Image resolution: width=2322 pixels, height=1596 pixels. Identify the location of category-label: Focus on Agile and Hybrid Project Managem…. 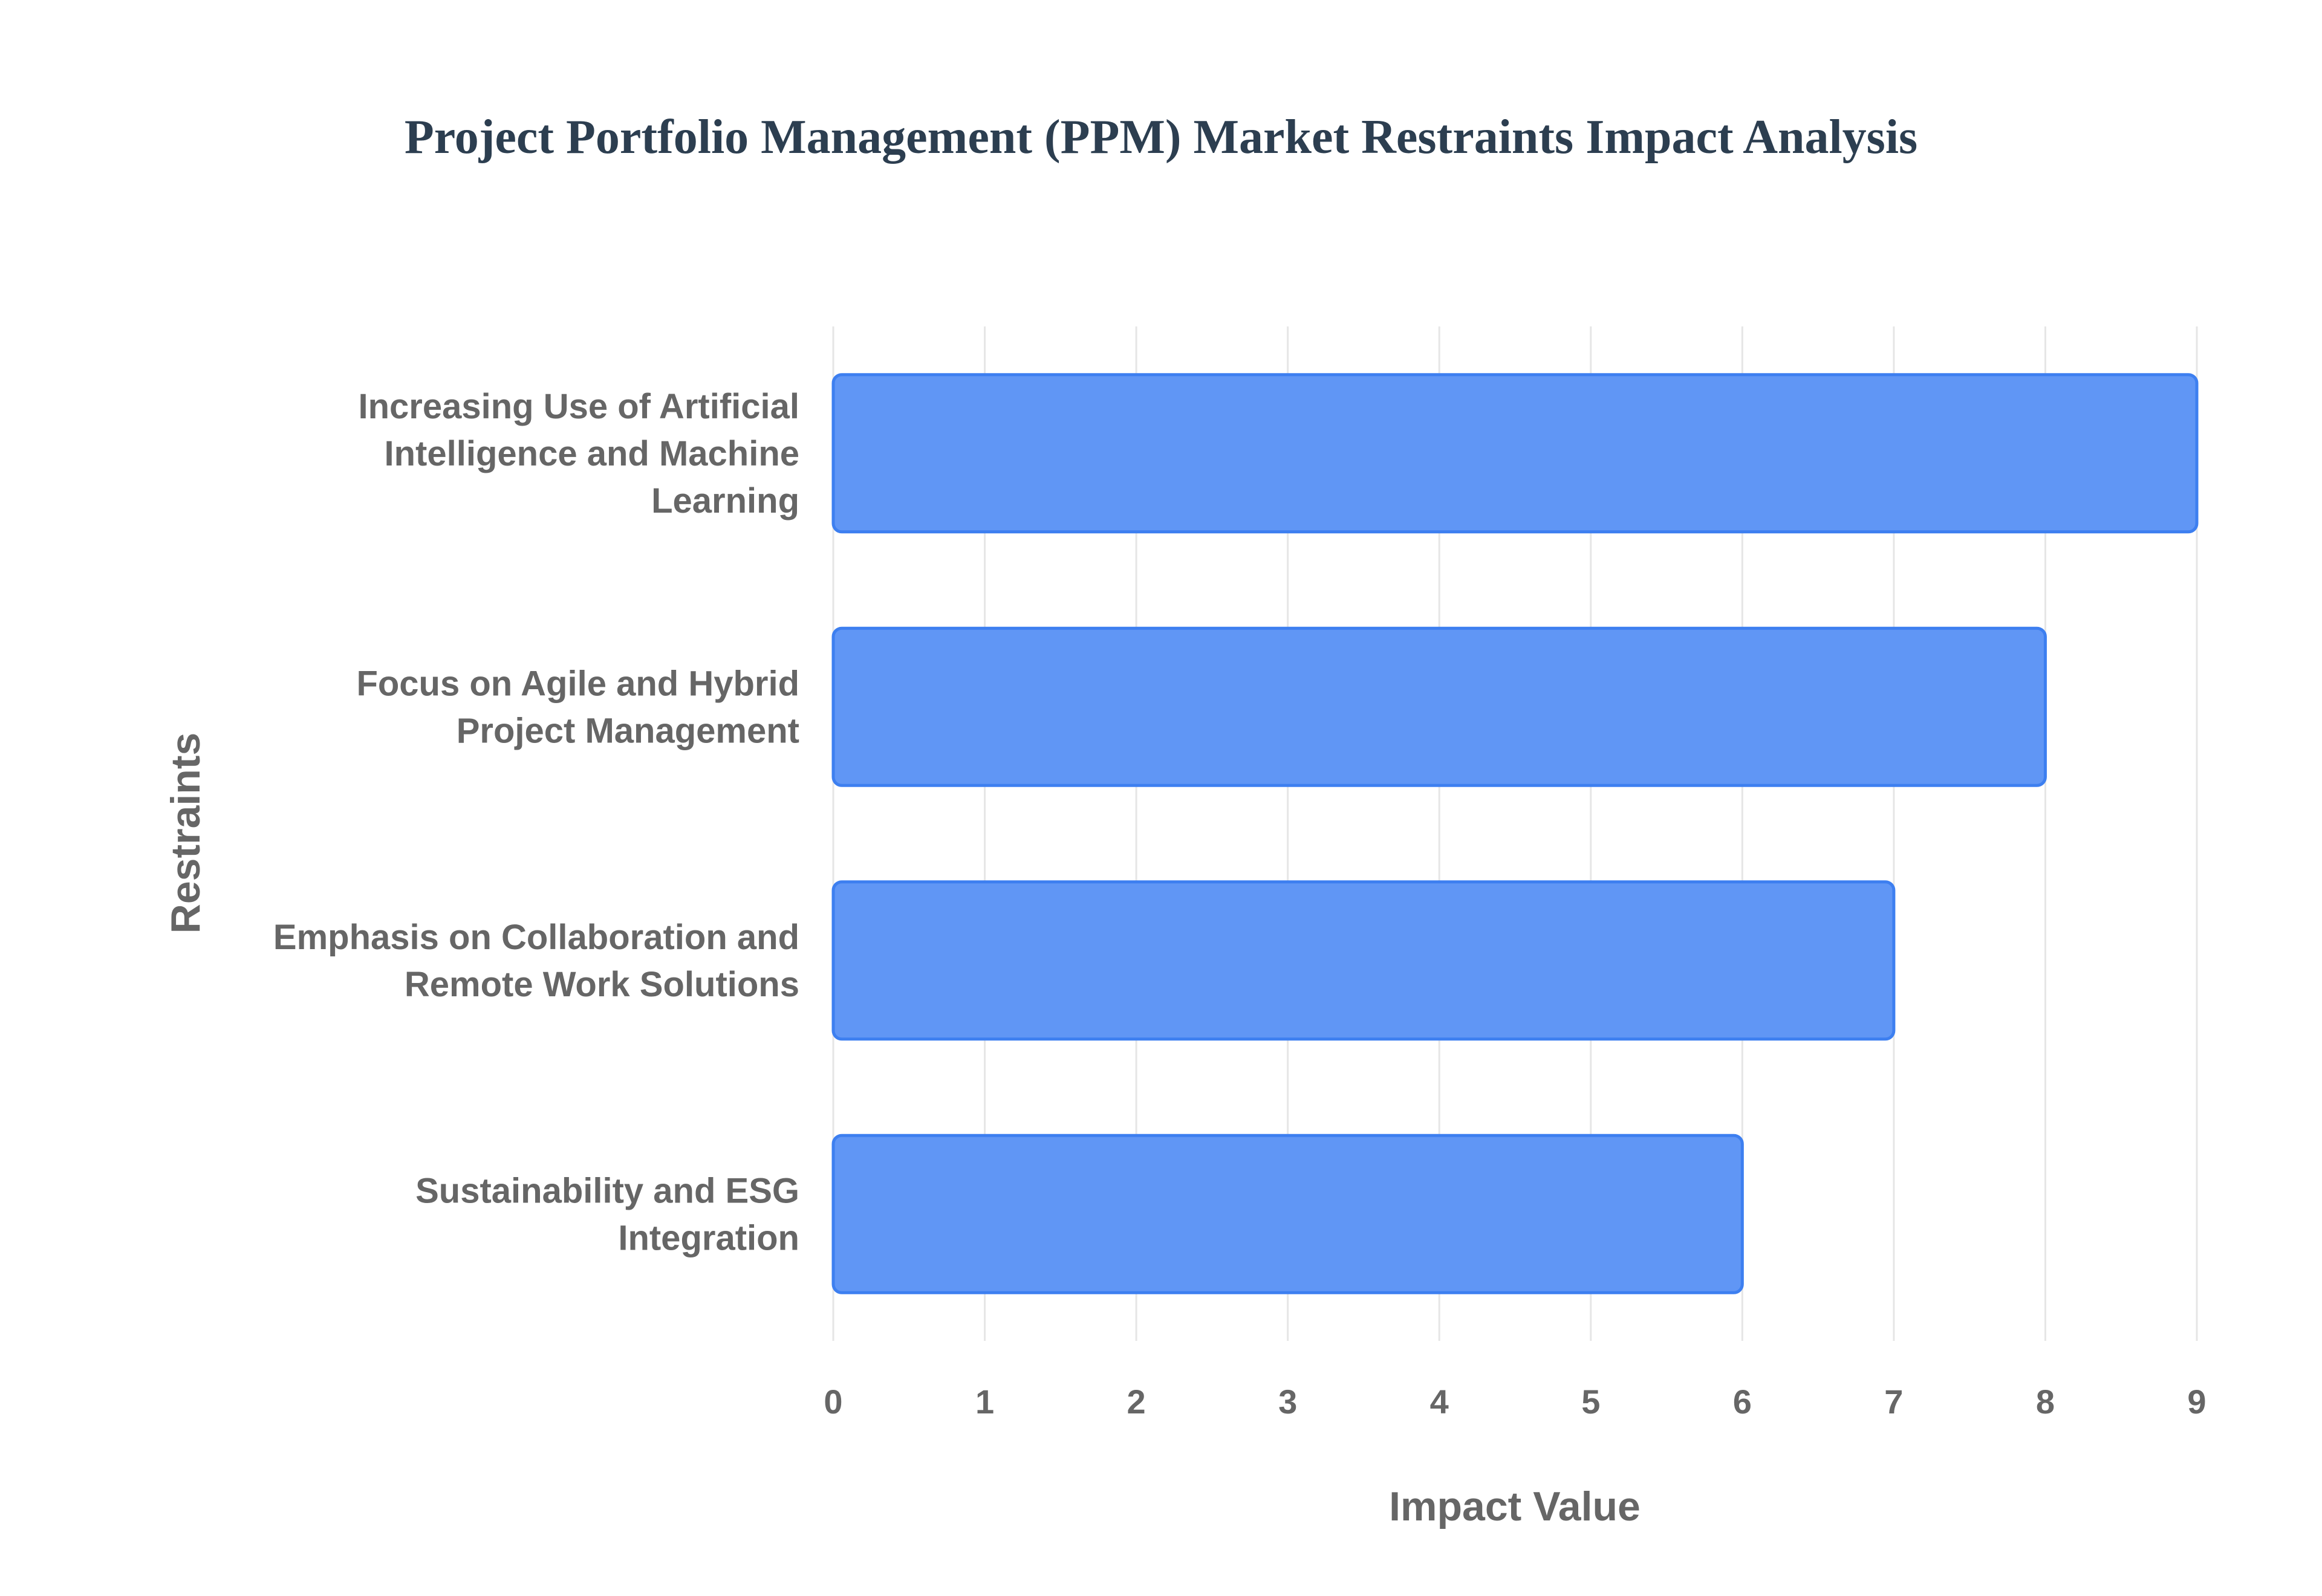
(577, 707).